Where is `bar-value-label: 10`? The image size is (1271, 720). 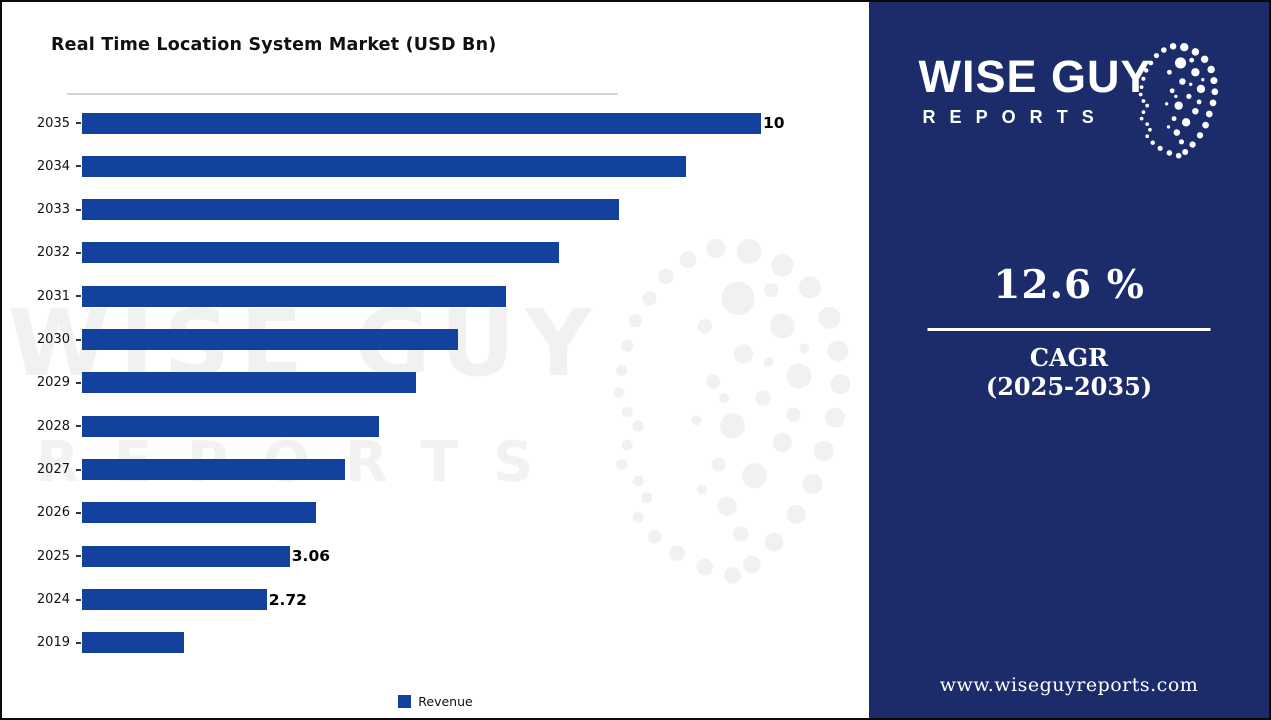
bar-value-label: 10 is located at coordinates (774, 123).